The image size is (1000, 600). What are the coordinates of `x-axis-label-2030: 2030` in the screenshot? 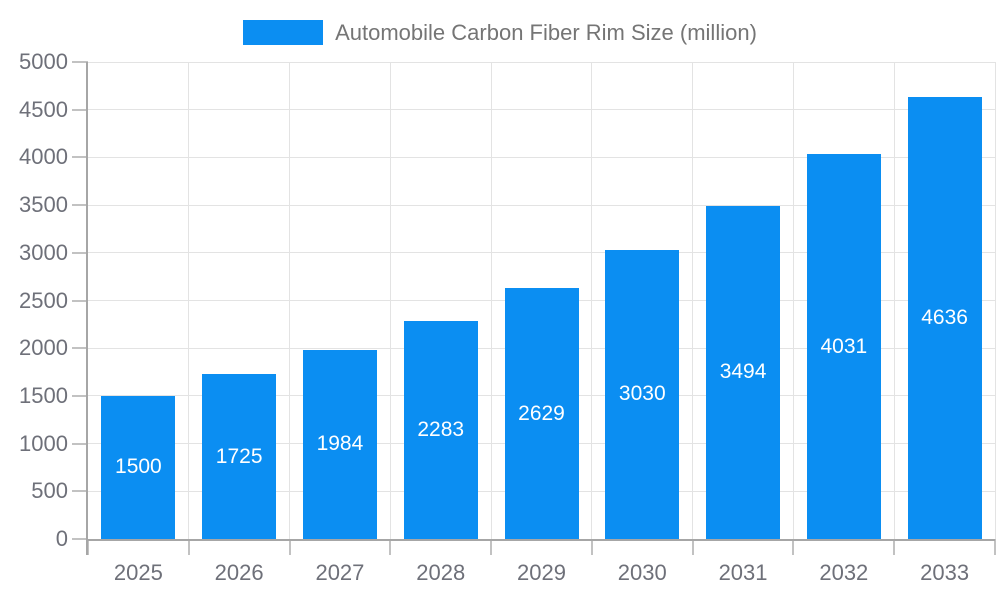 It's located at (642, 572).